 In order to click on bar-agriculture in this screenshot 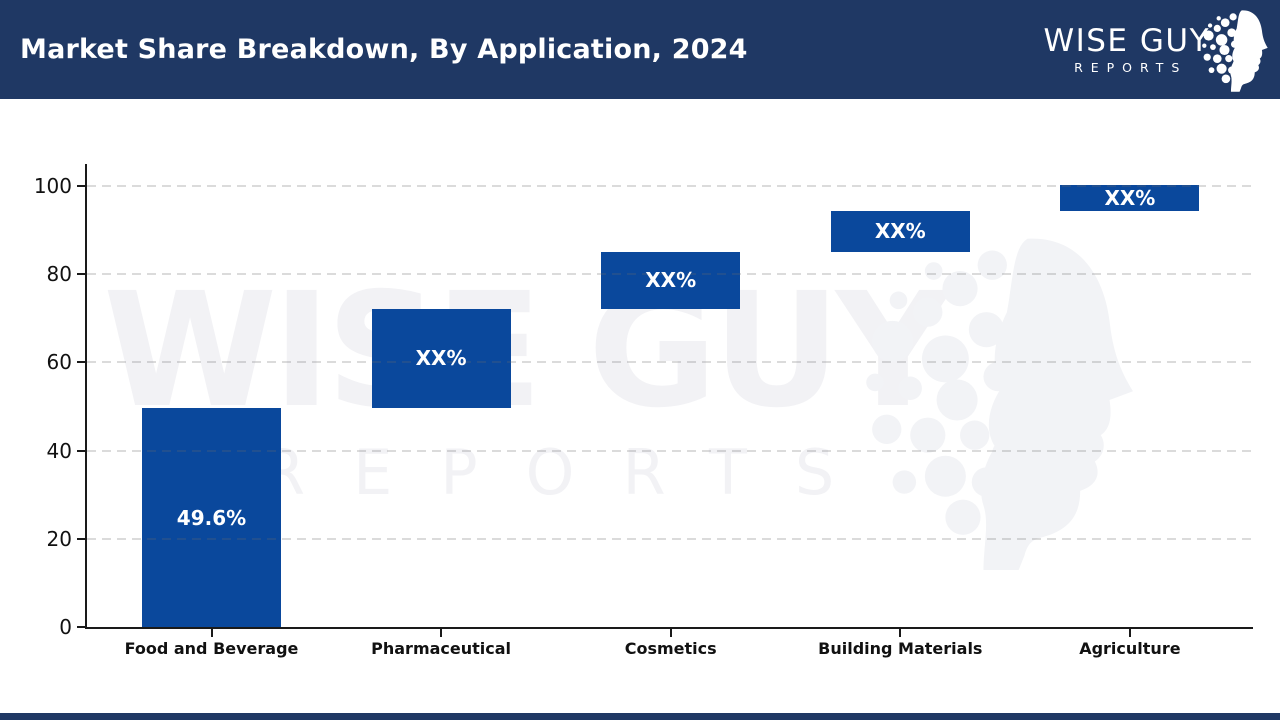, I will do `click(1130, 198)`.